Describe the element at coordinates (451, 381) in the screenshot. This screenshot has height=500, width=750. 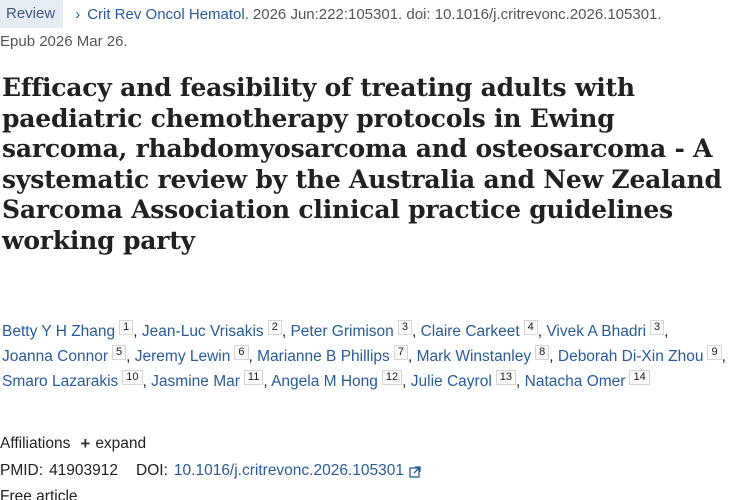
I see `author-name-link: Julie Cayrol` at that location.